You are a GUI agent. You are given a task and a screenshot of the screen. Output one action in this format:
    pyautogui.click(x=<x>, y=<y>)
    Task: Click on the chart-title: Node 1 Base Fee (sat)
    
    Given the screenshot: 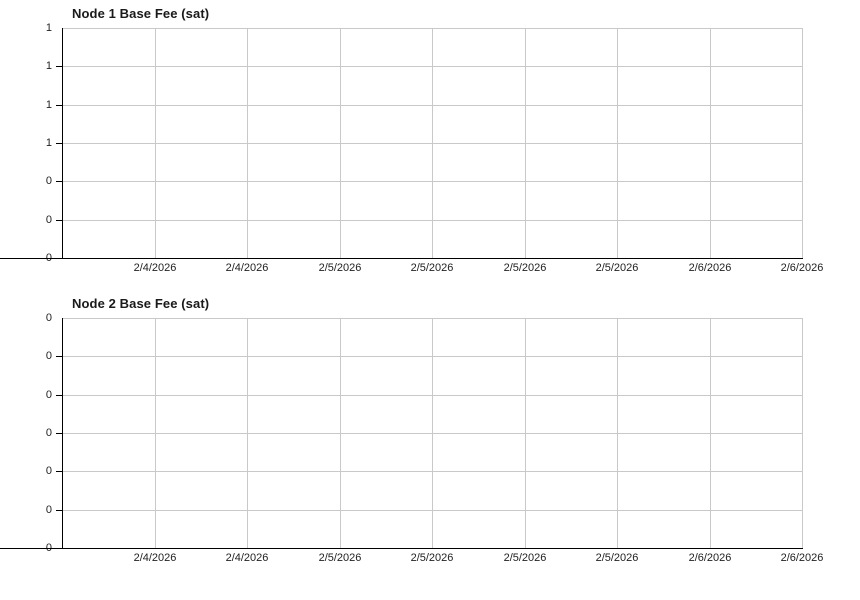 What is the action you would take?
    pyautogui.click(x=141, y=13)
    